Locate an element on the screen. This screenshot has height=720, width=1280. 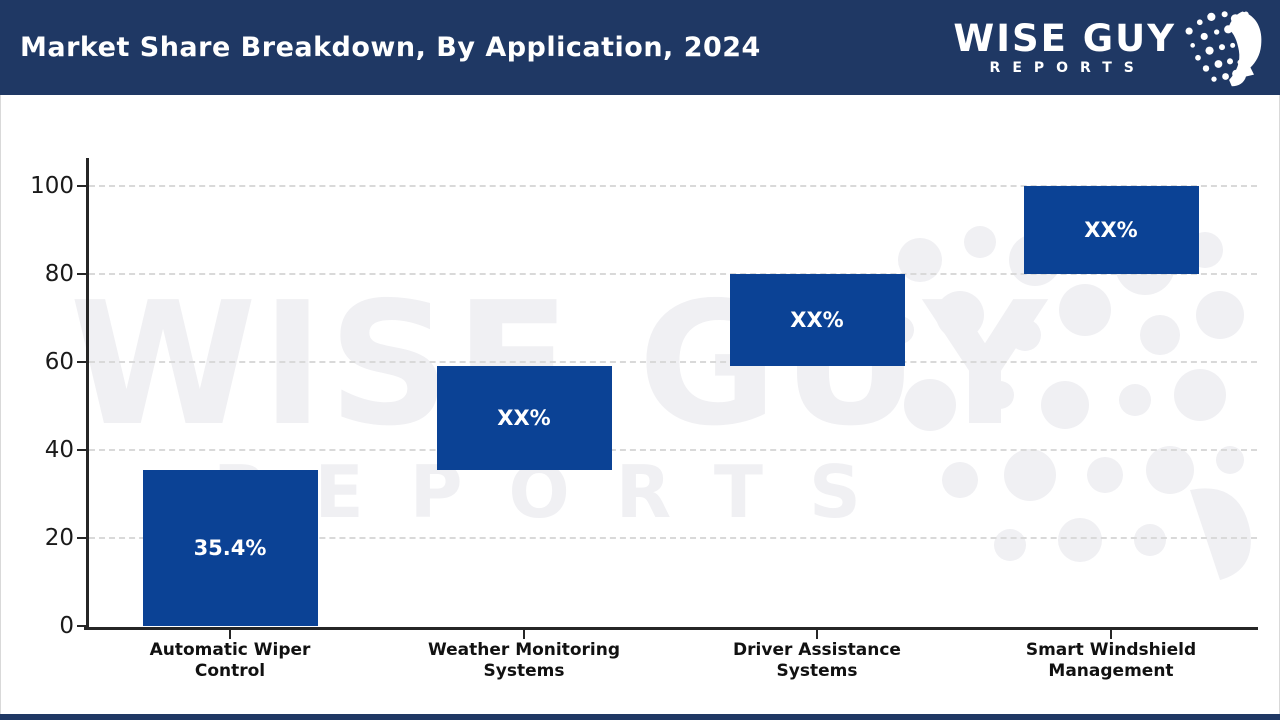
footer-bar is located at coordinates (640, 717).